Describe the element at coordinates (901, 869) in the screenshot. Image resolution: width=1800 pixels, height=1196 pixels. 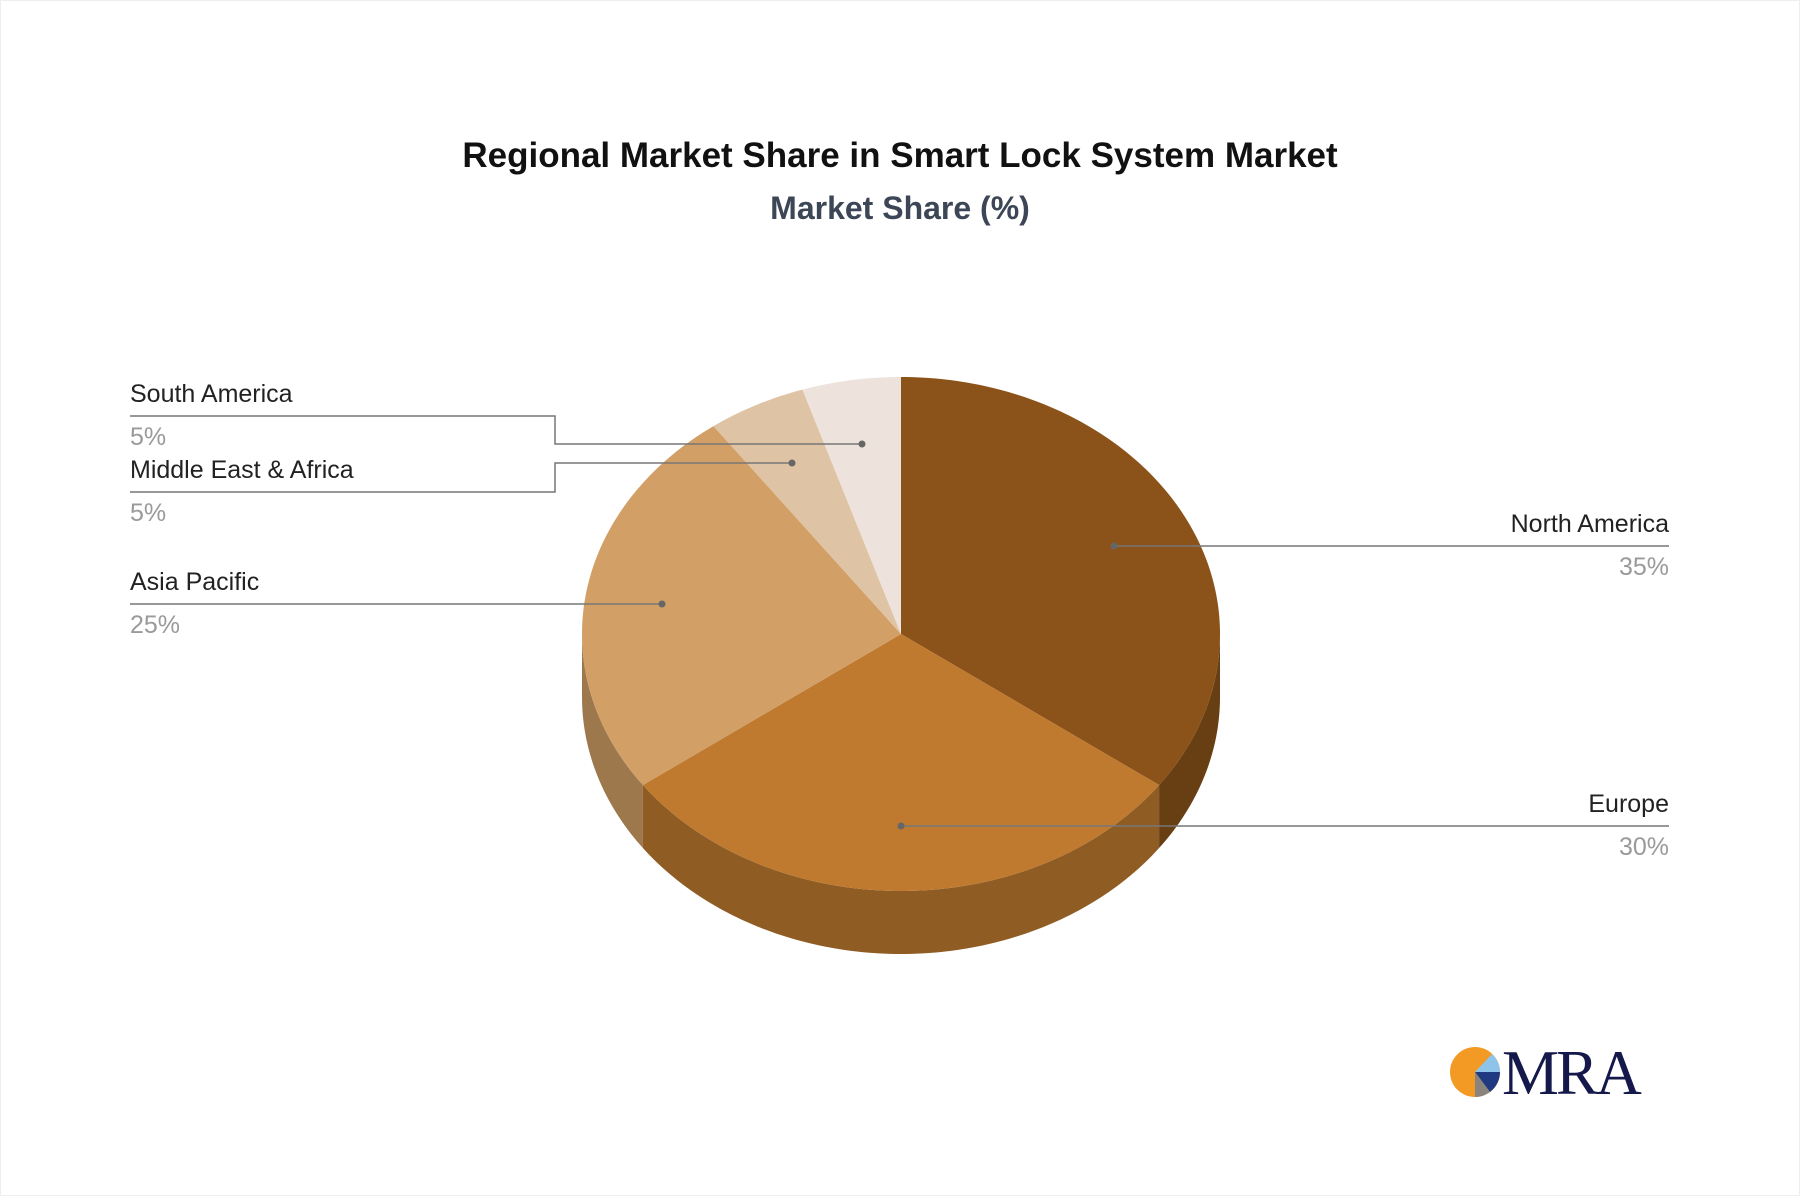
I see `side-europe` at that location.